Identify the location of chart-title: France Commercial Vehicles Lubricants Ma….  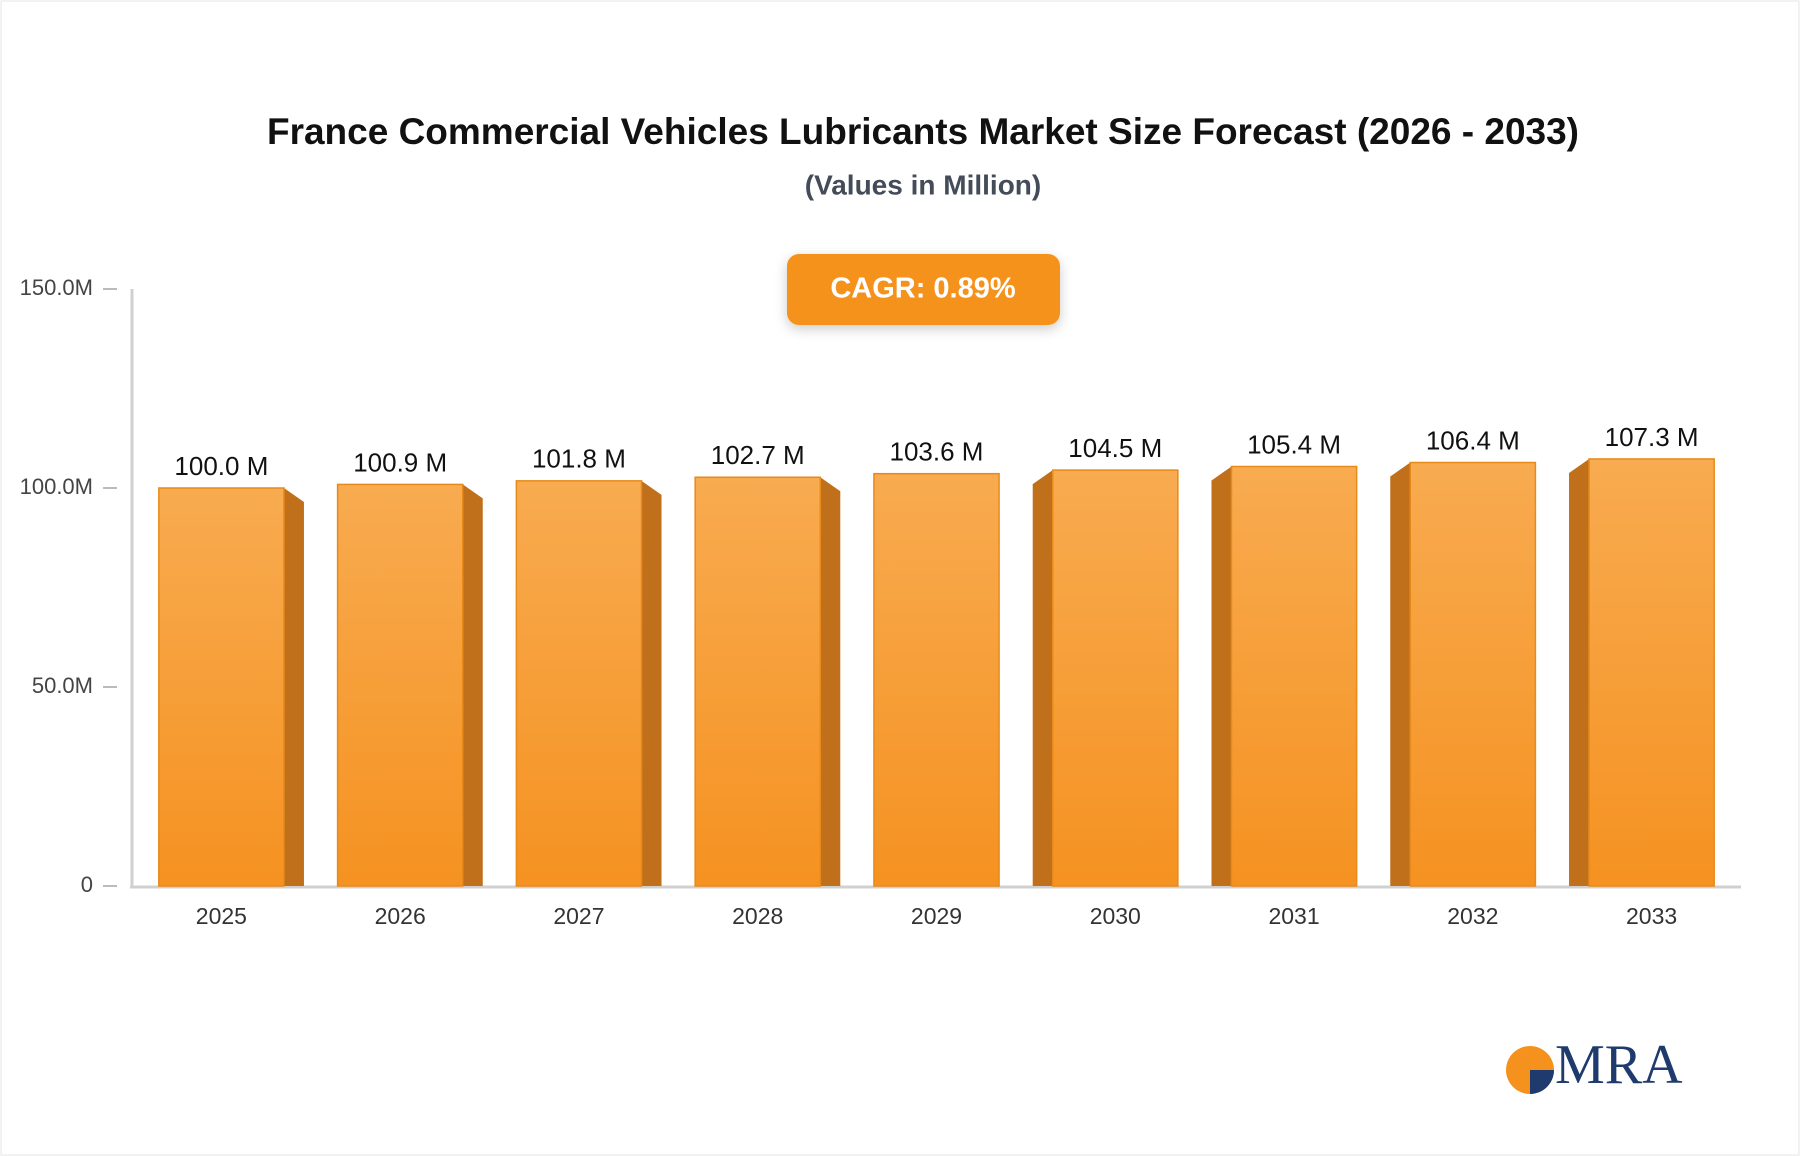
(923, 131).